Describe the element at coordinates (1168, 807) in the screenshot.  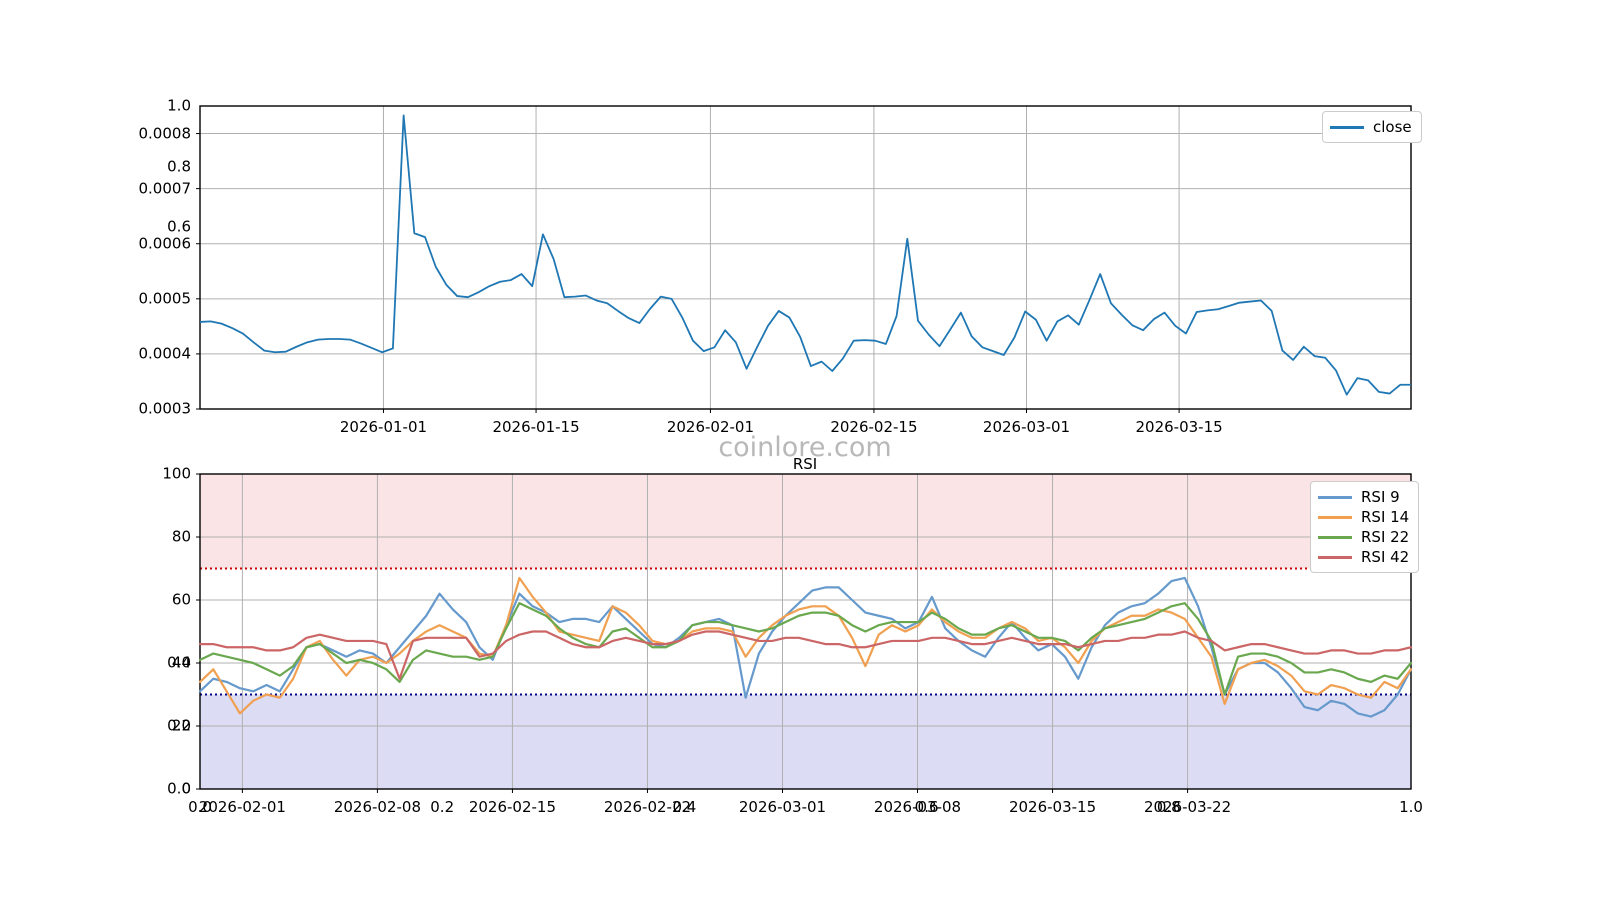
I see `rsi-xtick-overlay-label: 0.8` at that location.